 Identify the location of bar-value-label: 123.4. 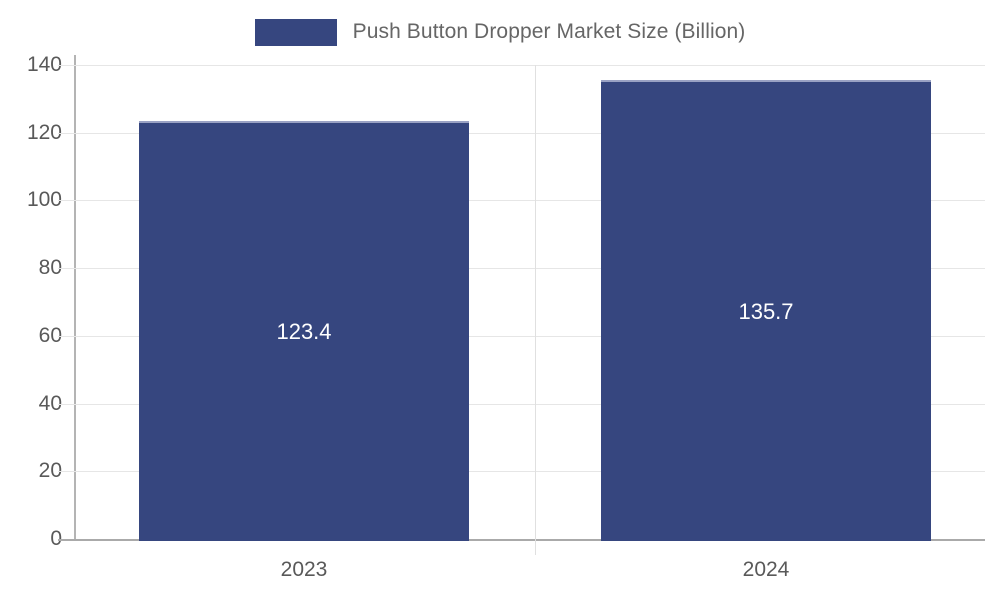
(304, 331).